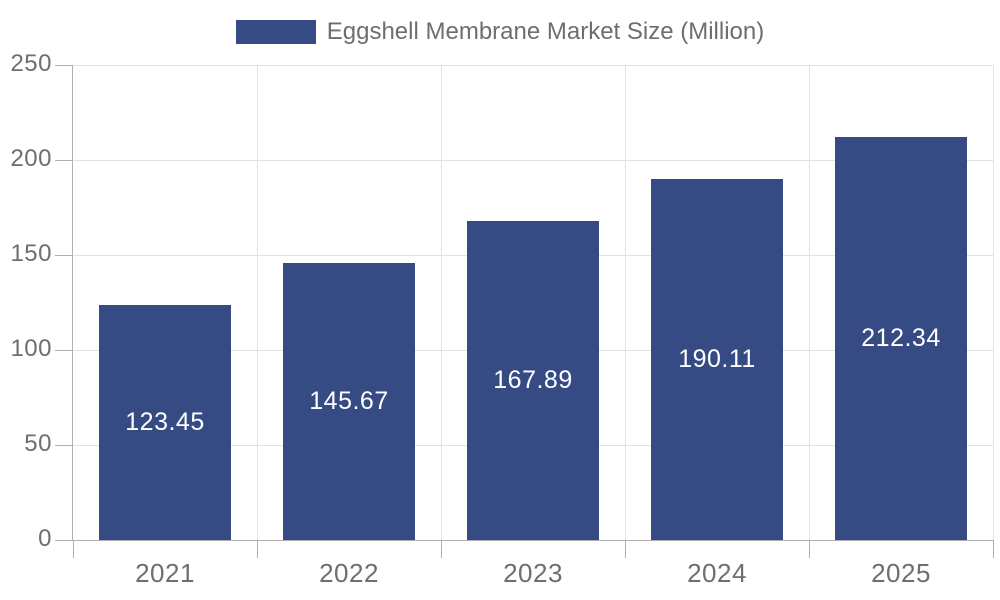 The height and width of the screenshot is (600, 1000). I want to click on bar-2023: 167.89, so click(533, 380).